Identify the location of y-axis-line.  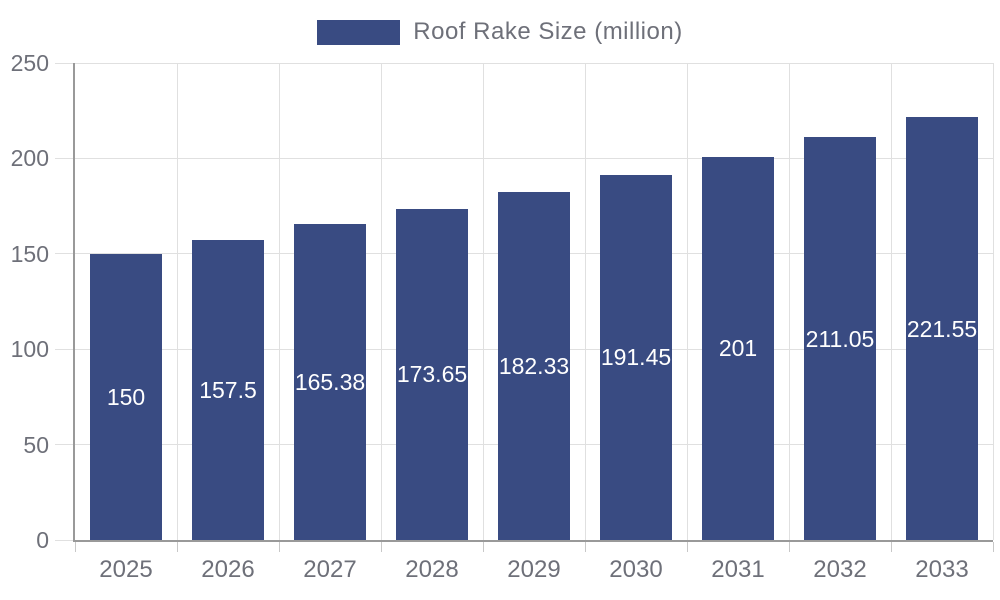
(74, 301).